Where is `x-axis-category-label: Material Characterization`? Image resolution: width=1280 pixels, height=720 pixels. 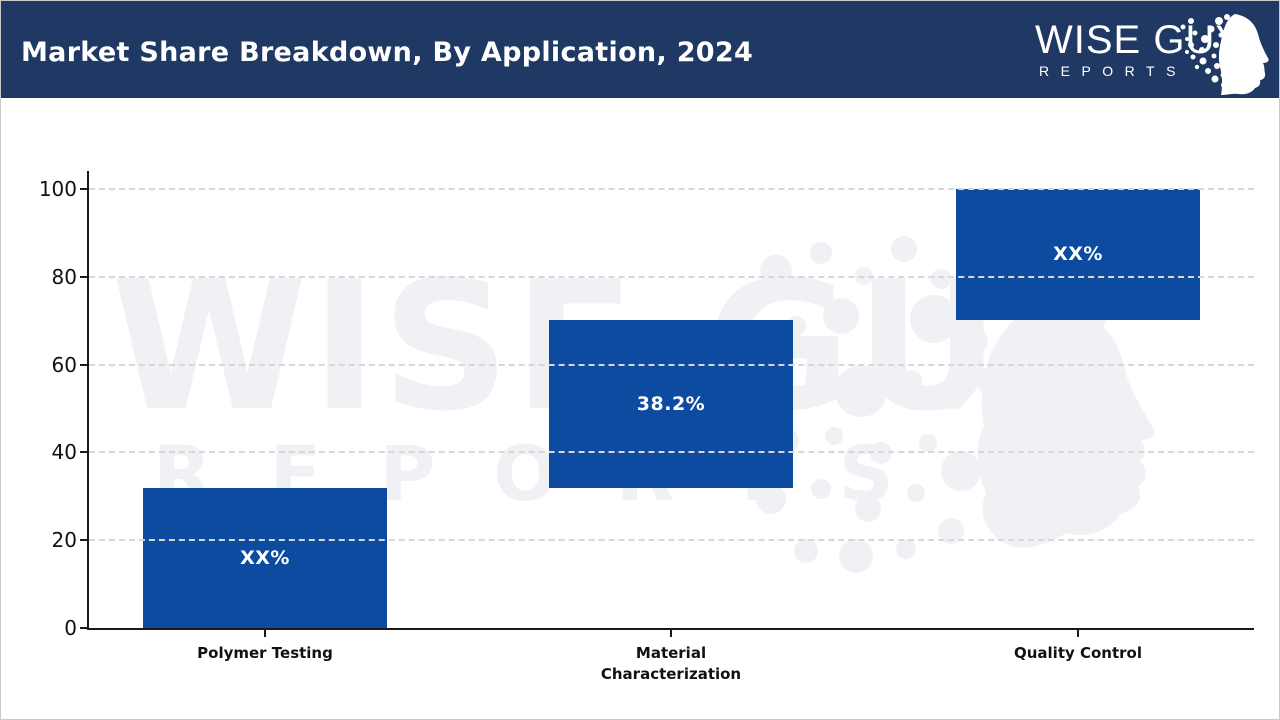
x-axis-category-label: Material Characterization is located at coordinates (671, 663).